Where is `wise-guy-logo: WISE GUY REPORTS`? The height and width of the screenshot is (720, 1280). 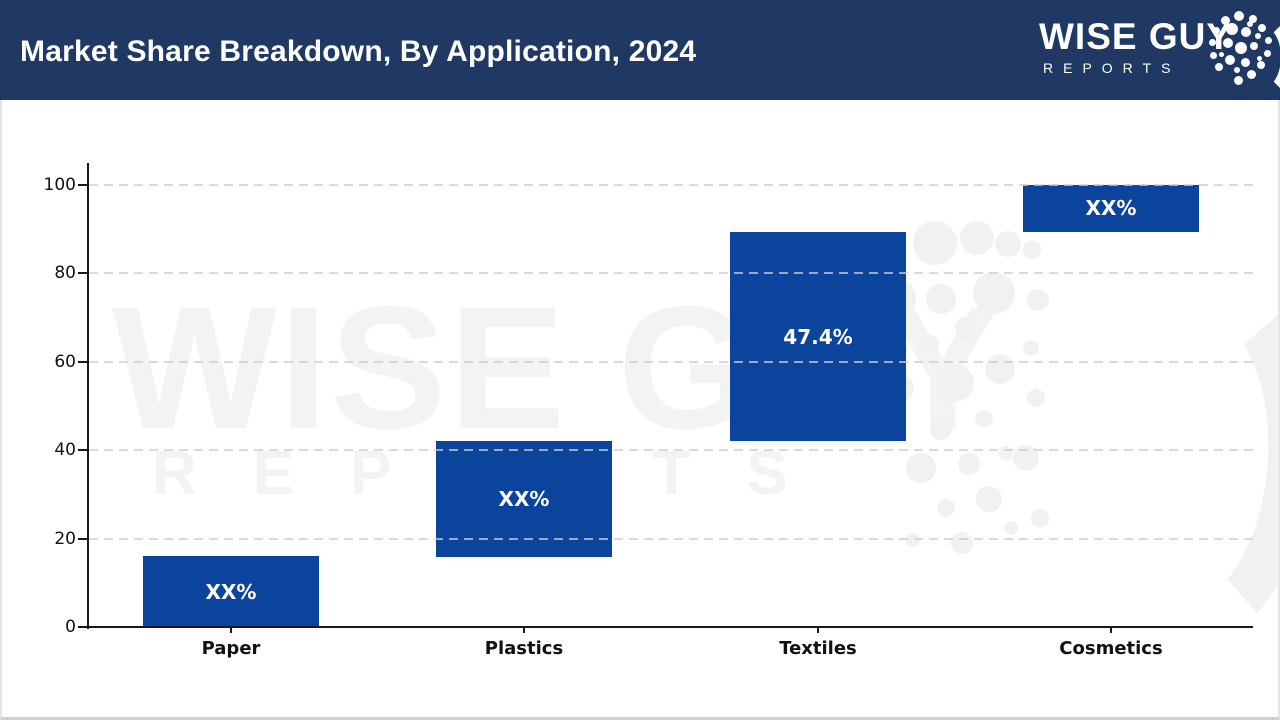 wise-guy-logo: WISE GUY REPORTS is located at coordinates (1155, 50).